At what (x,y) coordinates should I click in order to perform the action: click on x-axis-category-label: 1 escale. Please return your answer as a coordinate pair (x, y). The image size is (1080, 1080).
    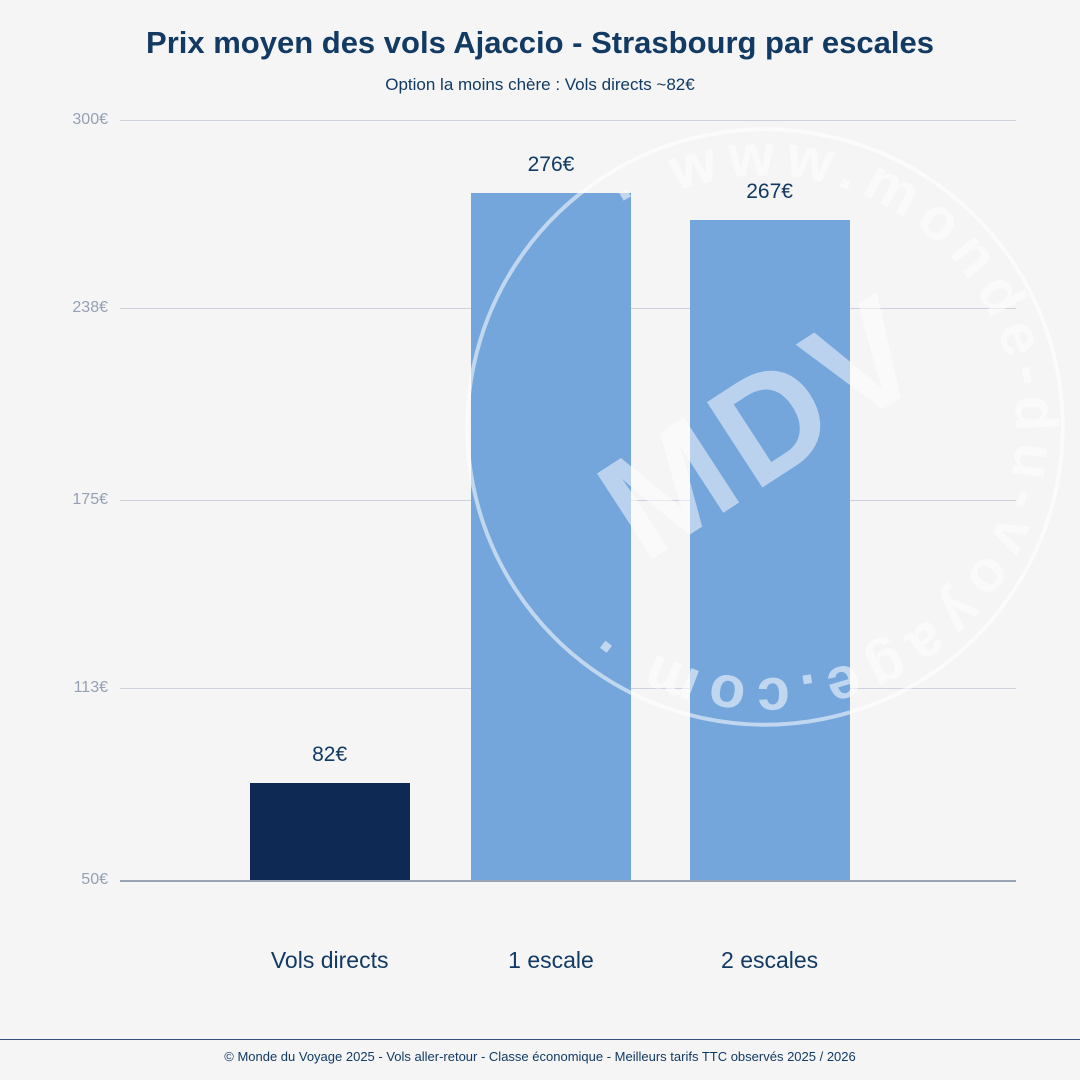
    Looking at the image, I should click on (551, 960).